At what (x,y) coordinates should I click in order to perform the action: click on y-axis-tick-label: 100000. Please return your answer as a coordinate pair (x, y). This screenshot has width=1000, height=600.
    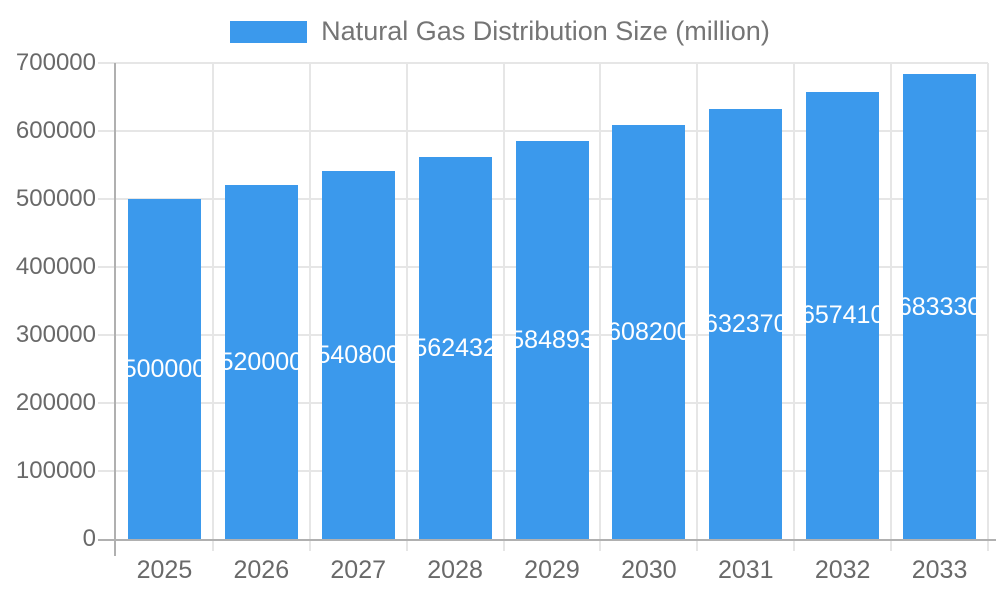
    Looking at the image, I should click on (55, 470).